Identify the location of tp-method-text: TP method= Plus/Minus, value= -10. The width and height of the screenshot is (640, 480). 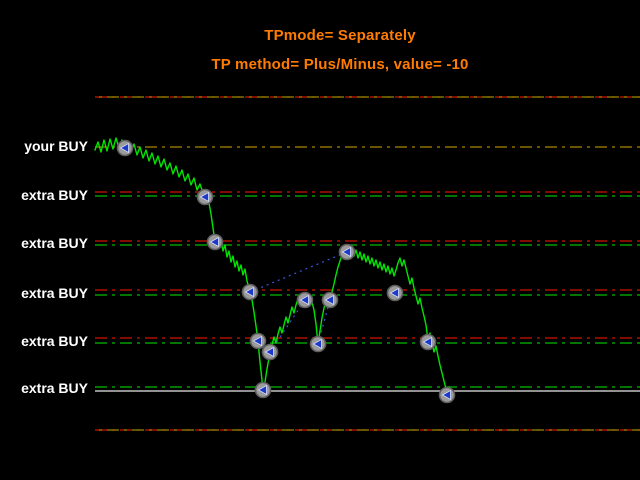
(340, 64).